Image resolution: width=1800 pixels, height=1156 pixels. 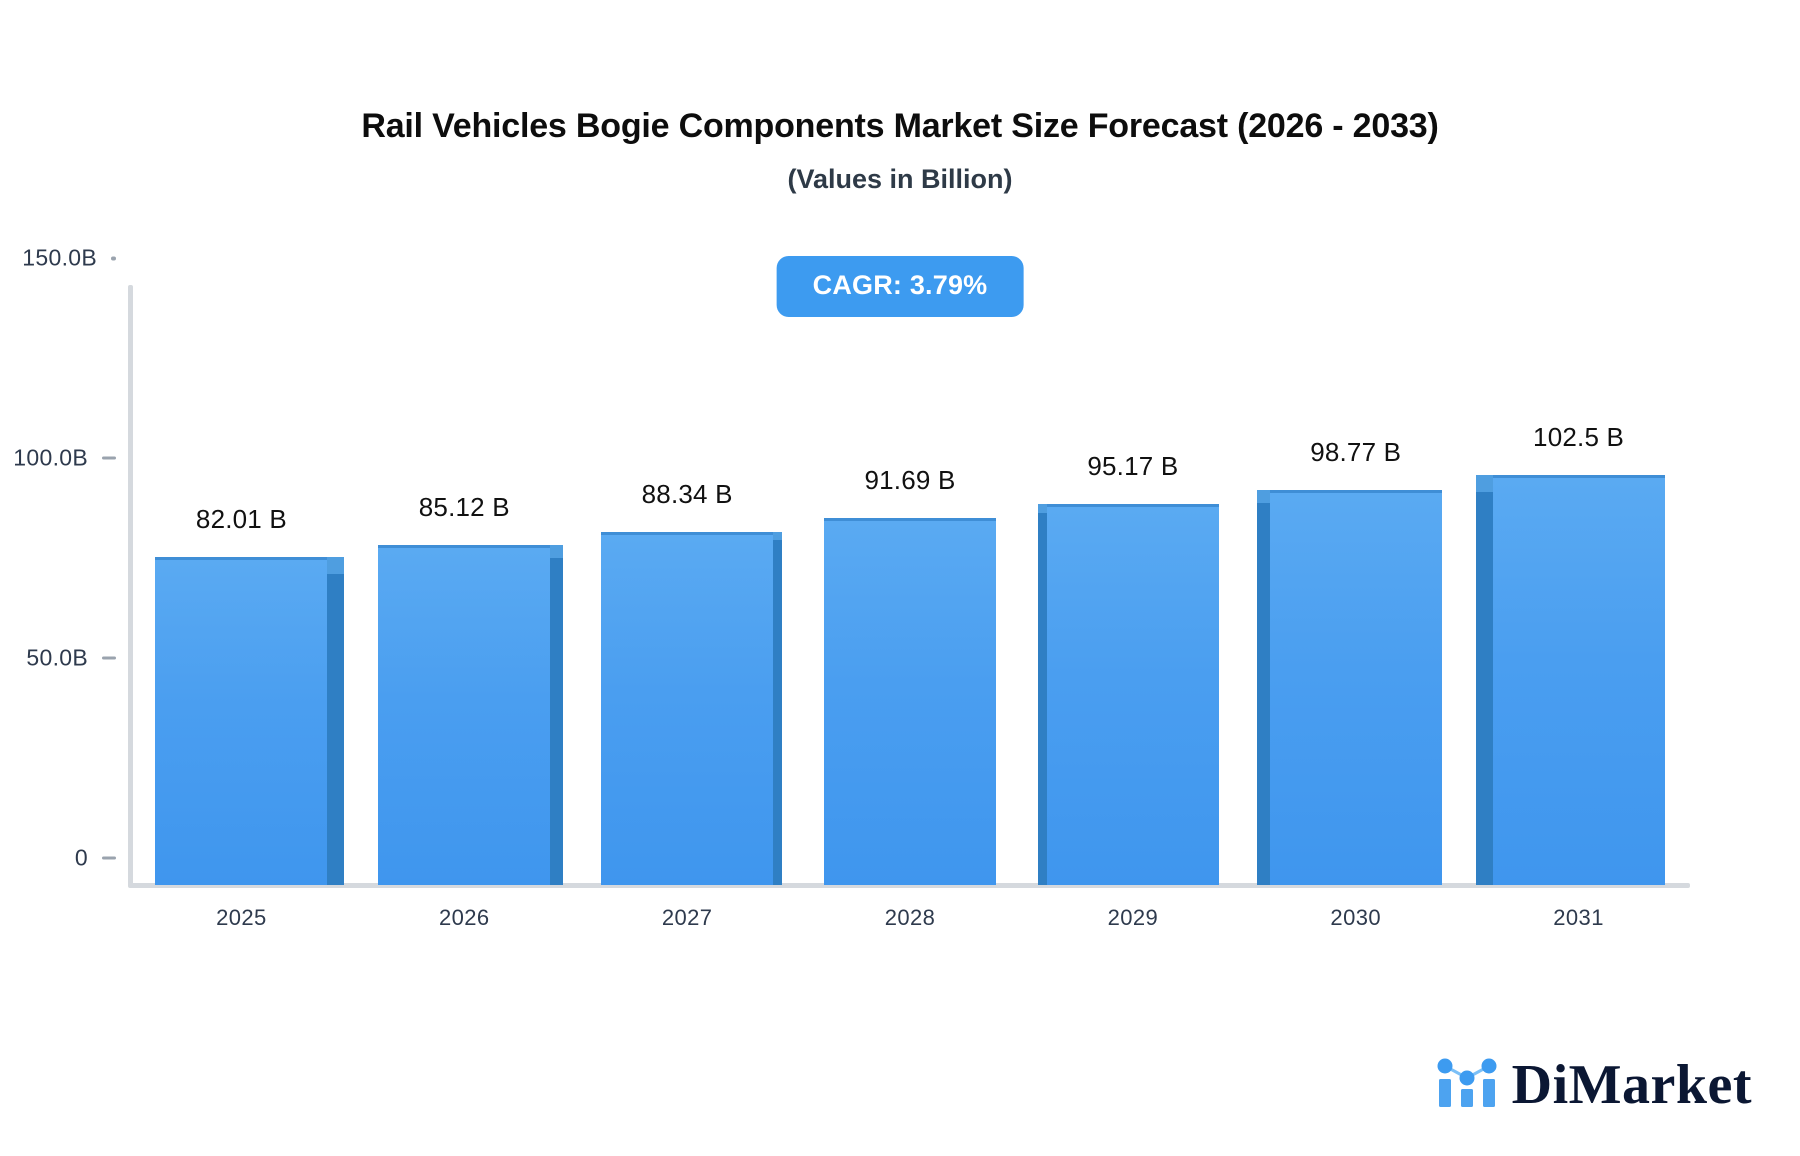 I want to click on x-axis-label-2027: 2027, so click(x=687, y=917).